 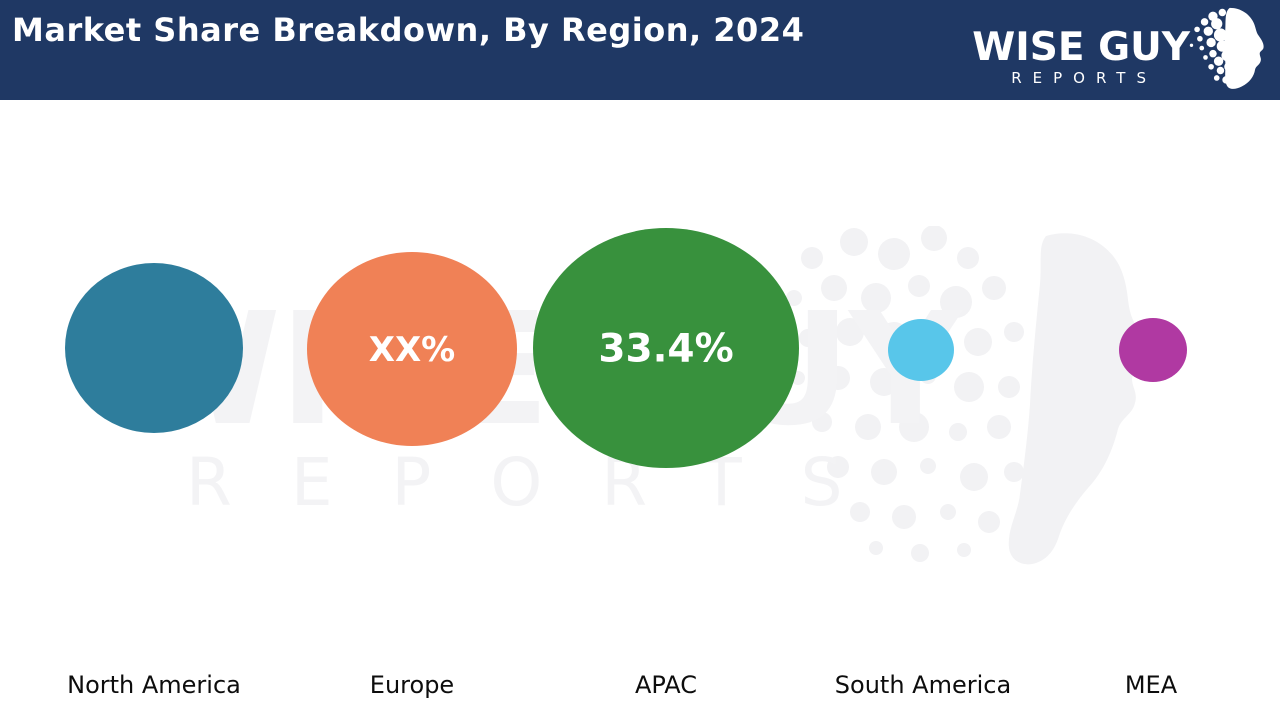 I want to click on watermark-face-icon, so click(x=966, y=395).